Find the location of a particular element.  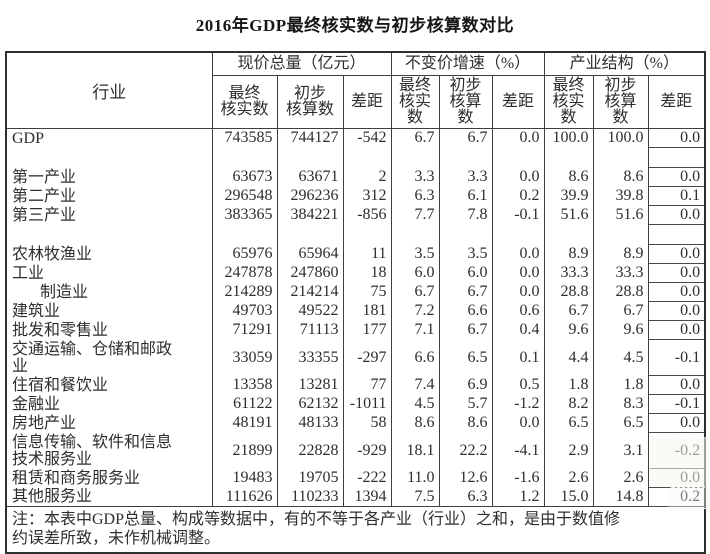

value-cell: 100.0 is located at coordinates (568, 138).